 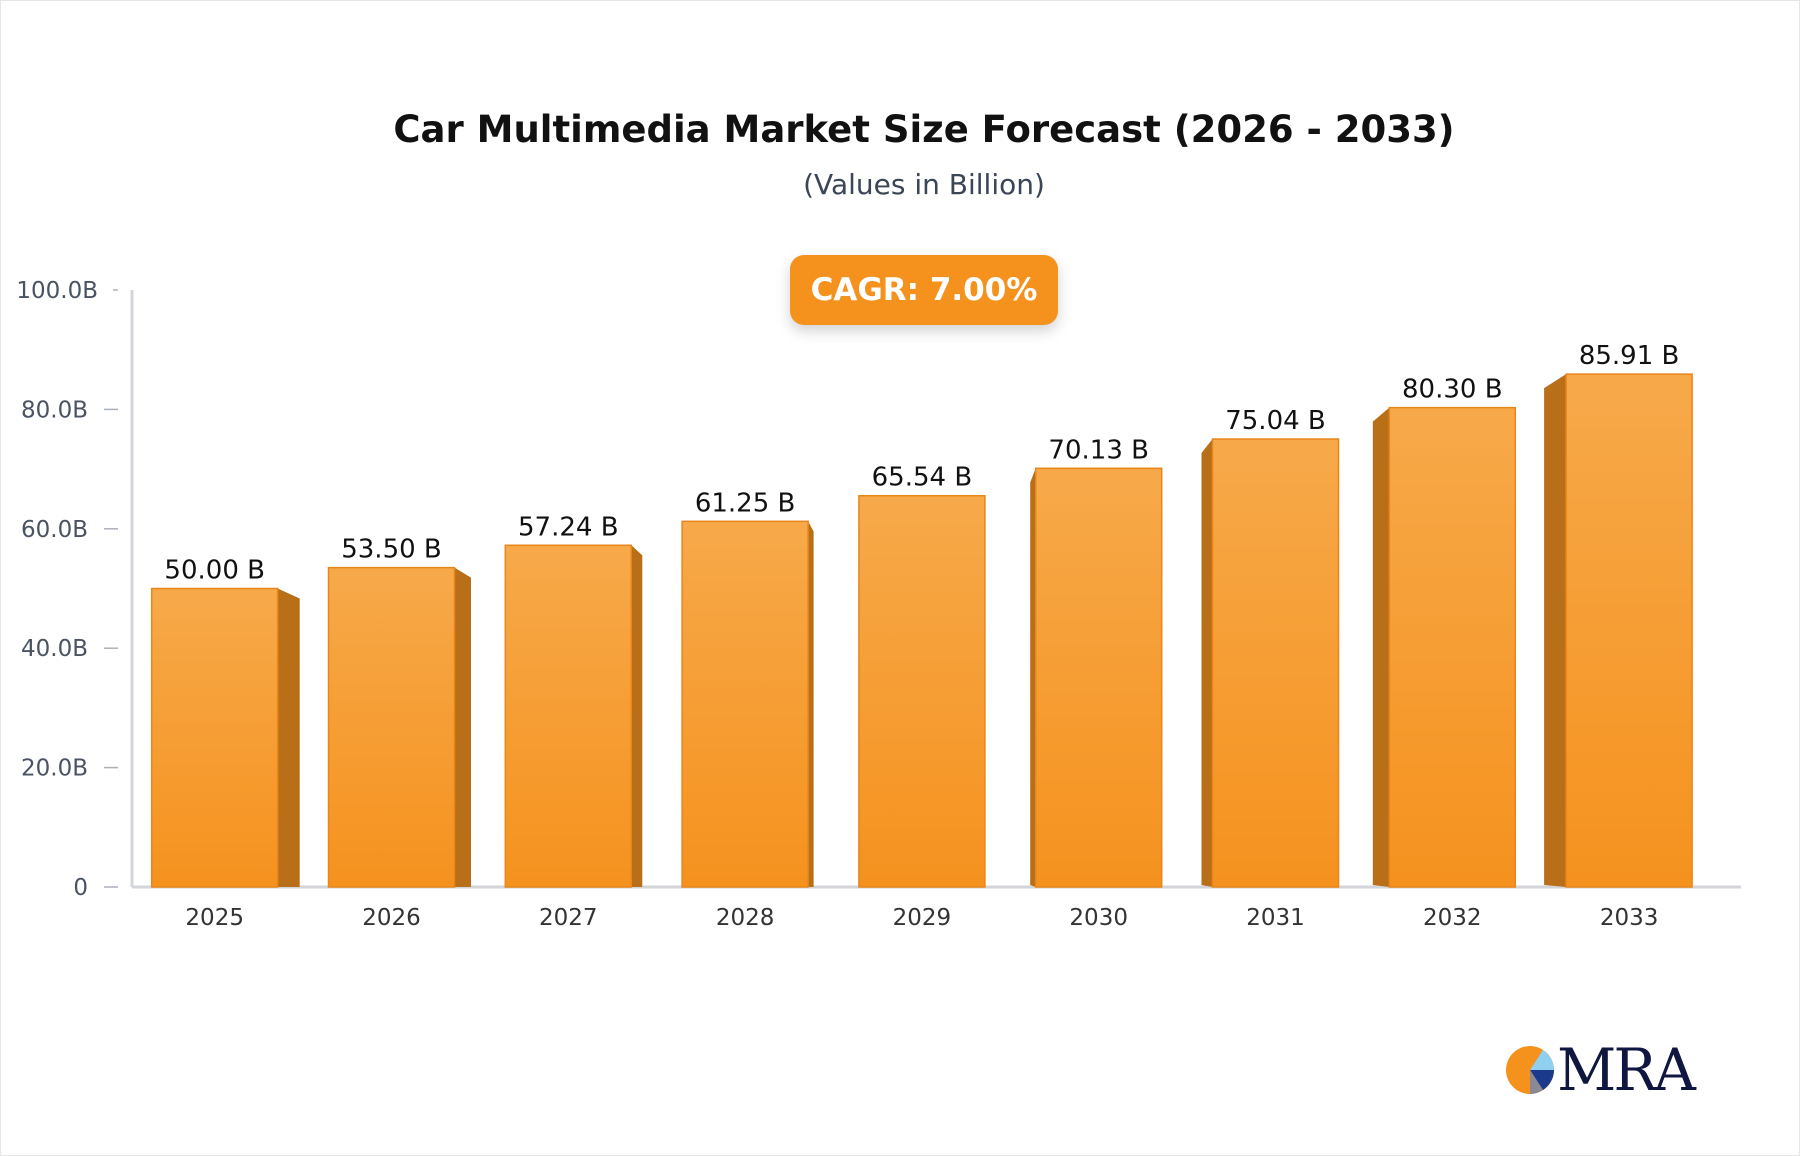 I want to click on y-tick-label: 100.0B, so click(x=57, y=291).